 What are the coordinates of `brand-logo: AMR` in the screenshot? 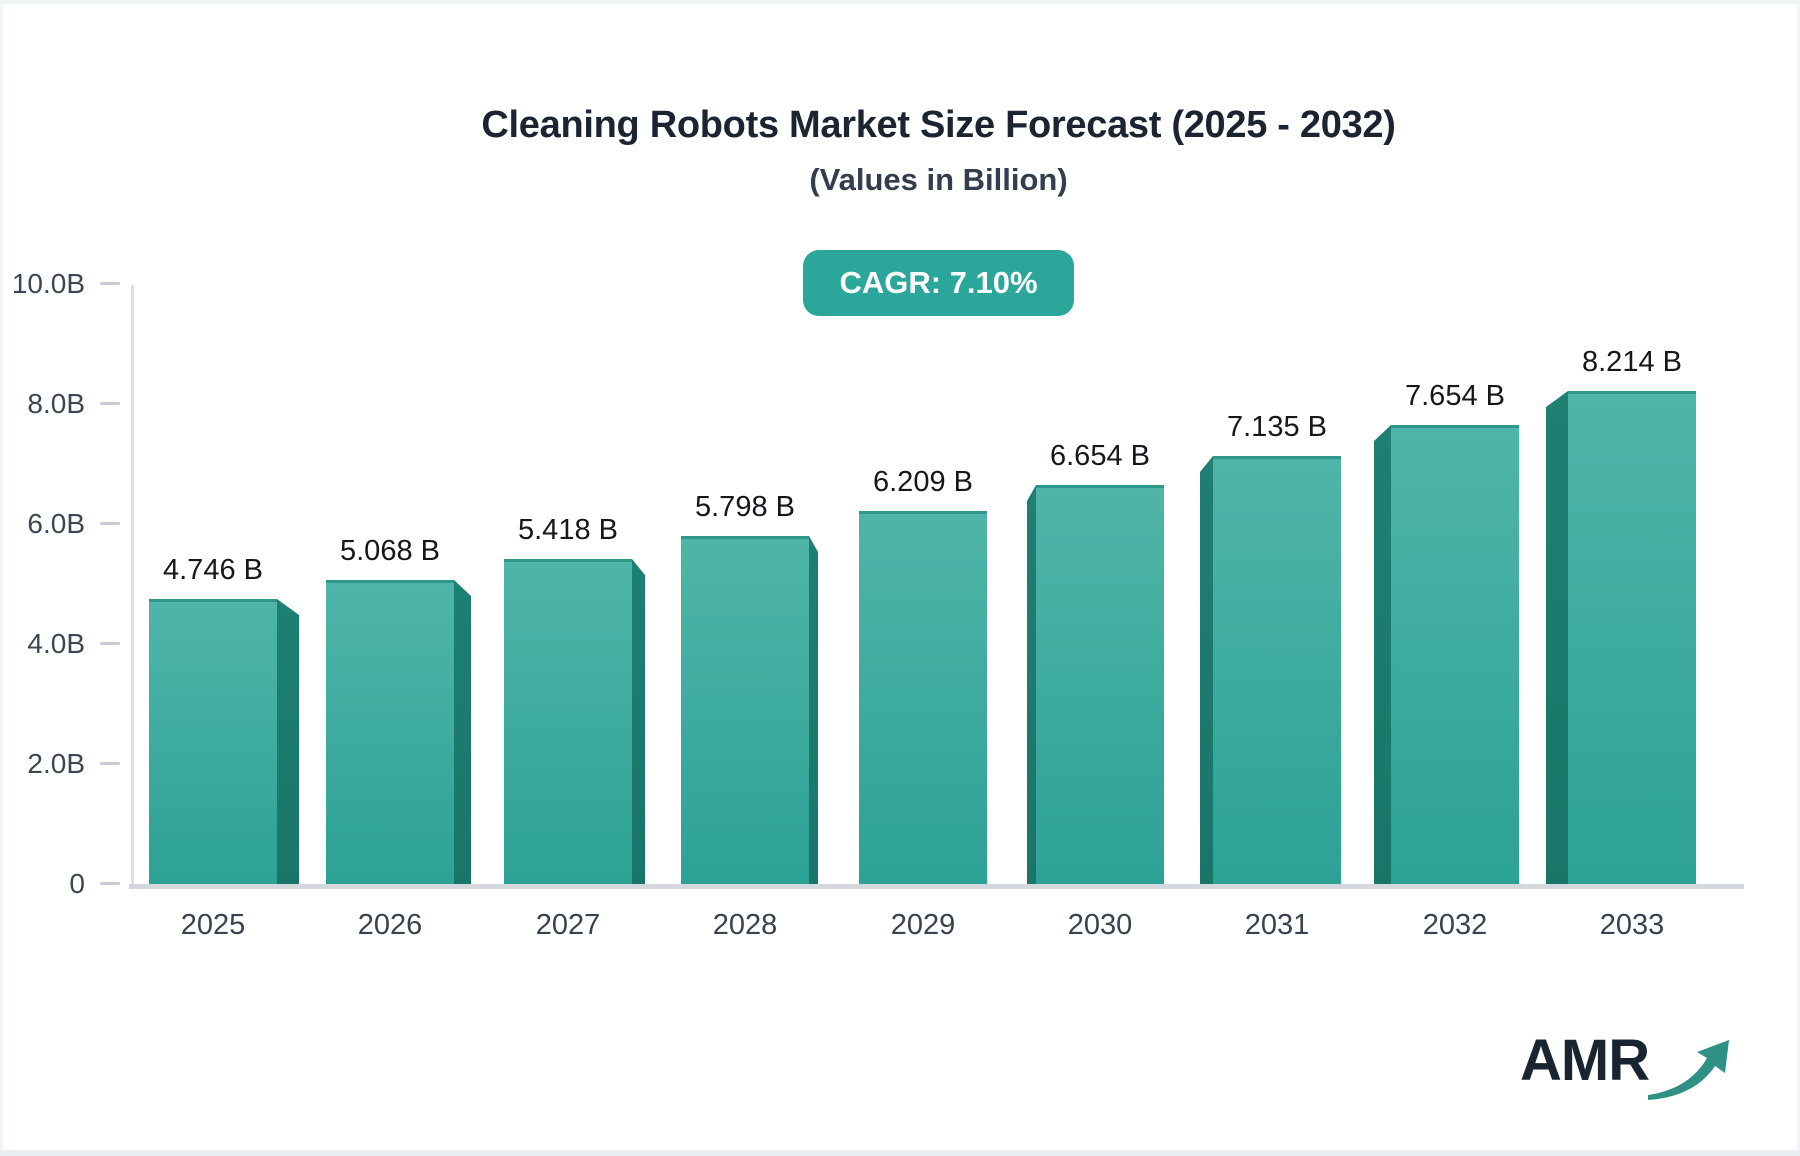 It's located at (1626, 1065).